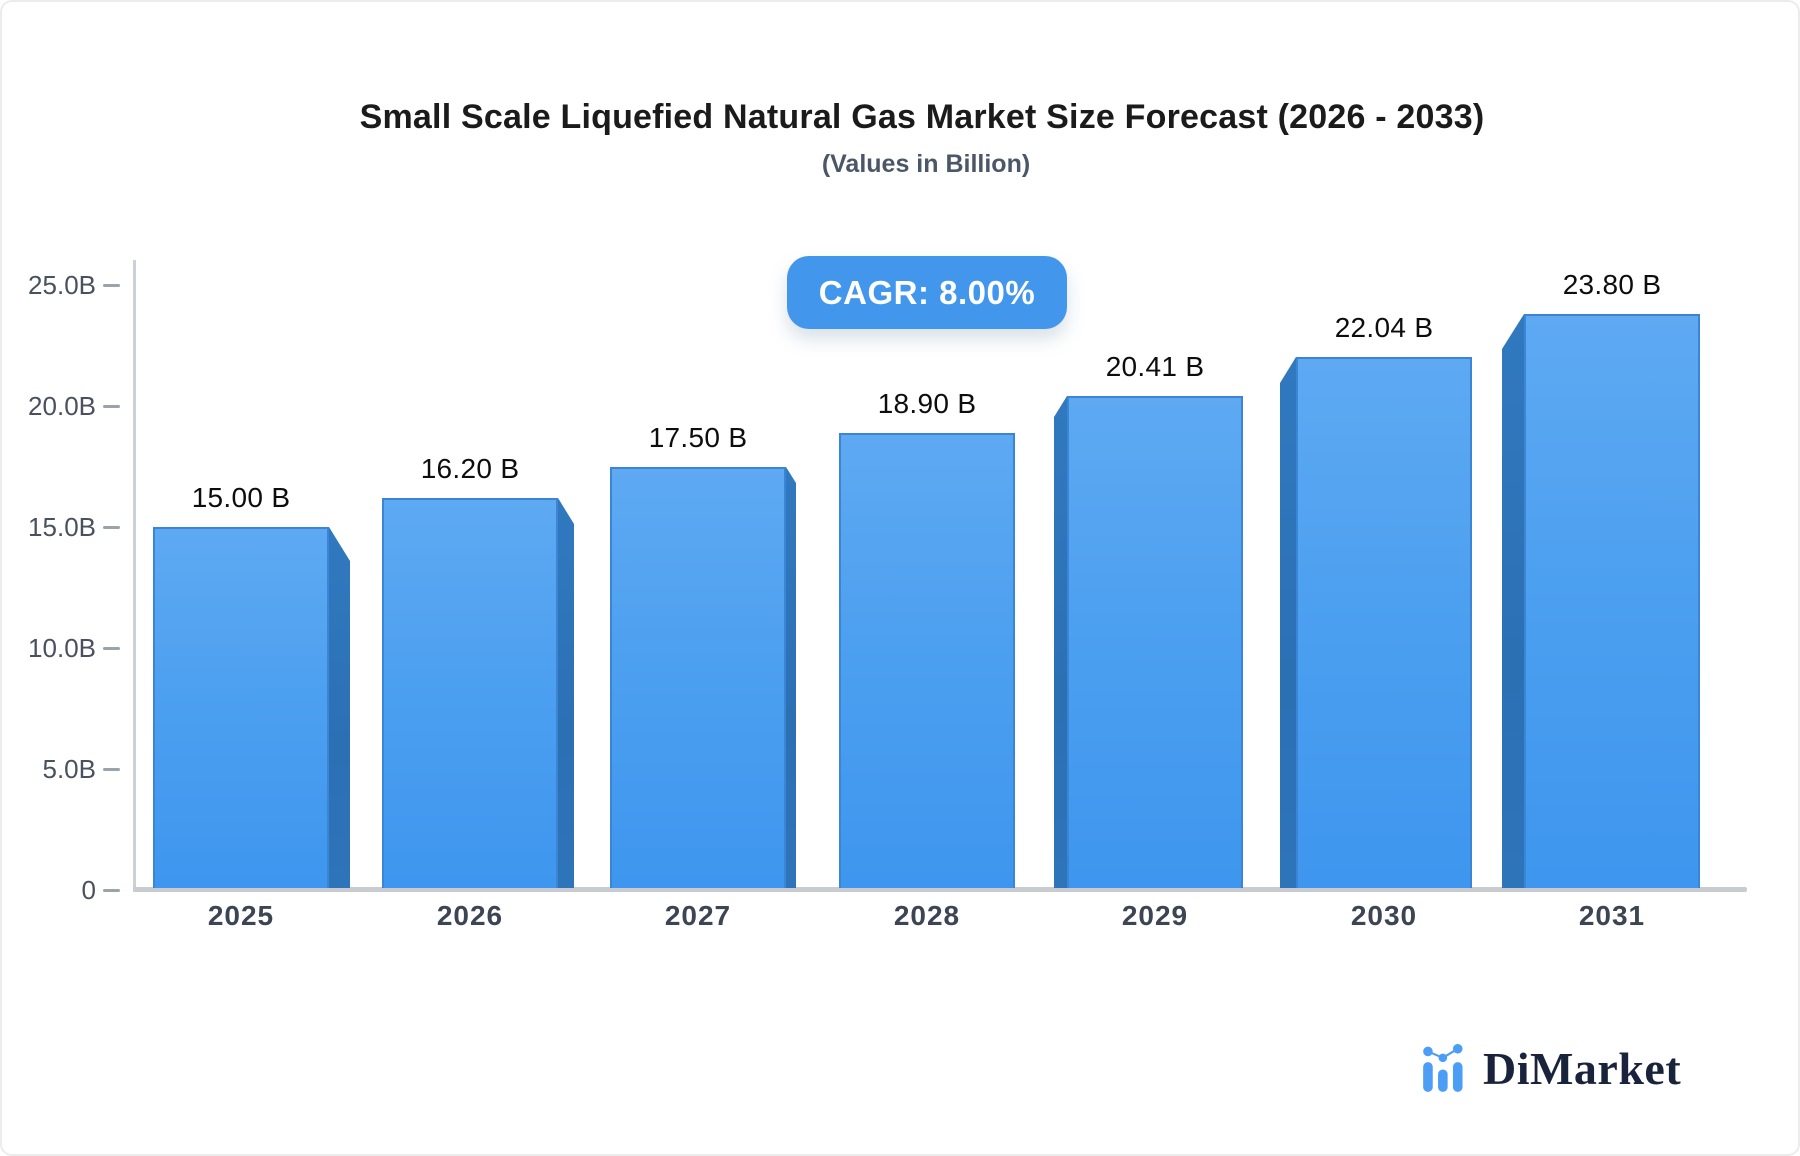 The width and height of the screenshot is (1800, 1156). What do you see at coordinates (470, 468) in the screenshot?
I see `bar-value-label: 16.20 B` at bounding box center [470, 468].